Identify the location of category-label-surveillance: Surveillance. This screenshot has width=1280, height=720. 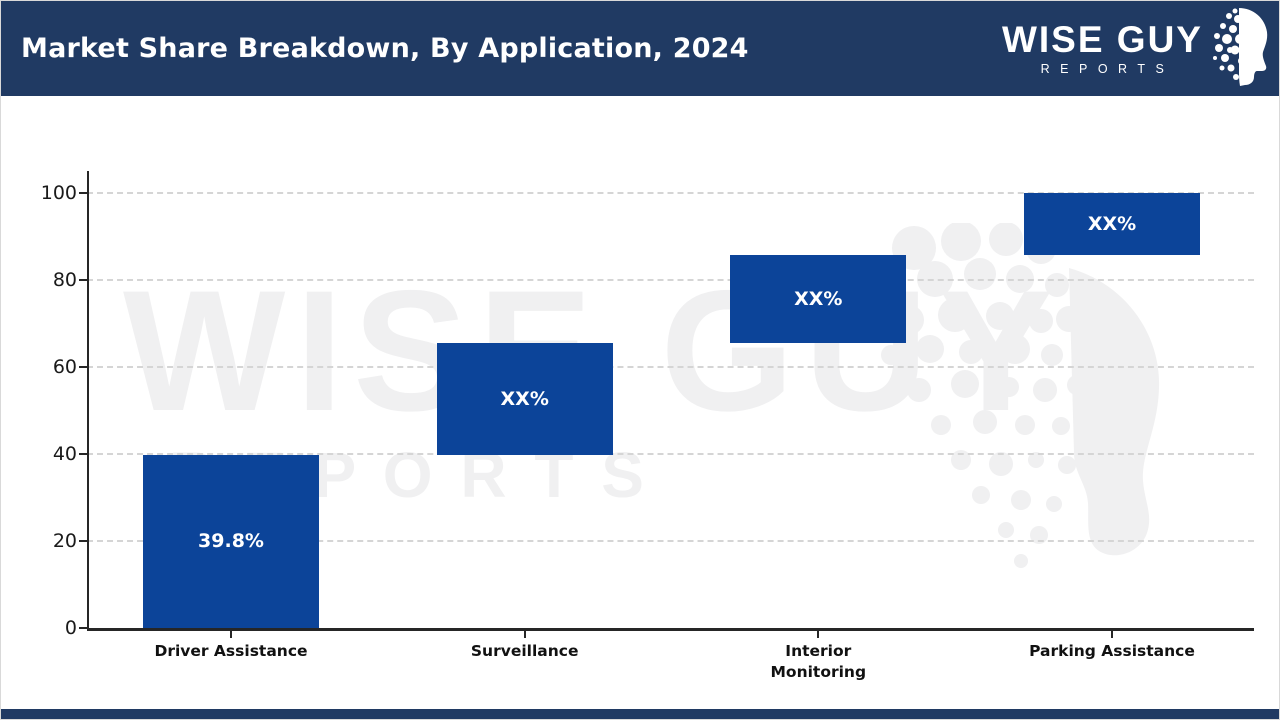
(524, 651).